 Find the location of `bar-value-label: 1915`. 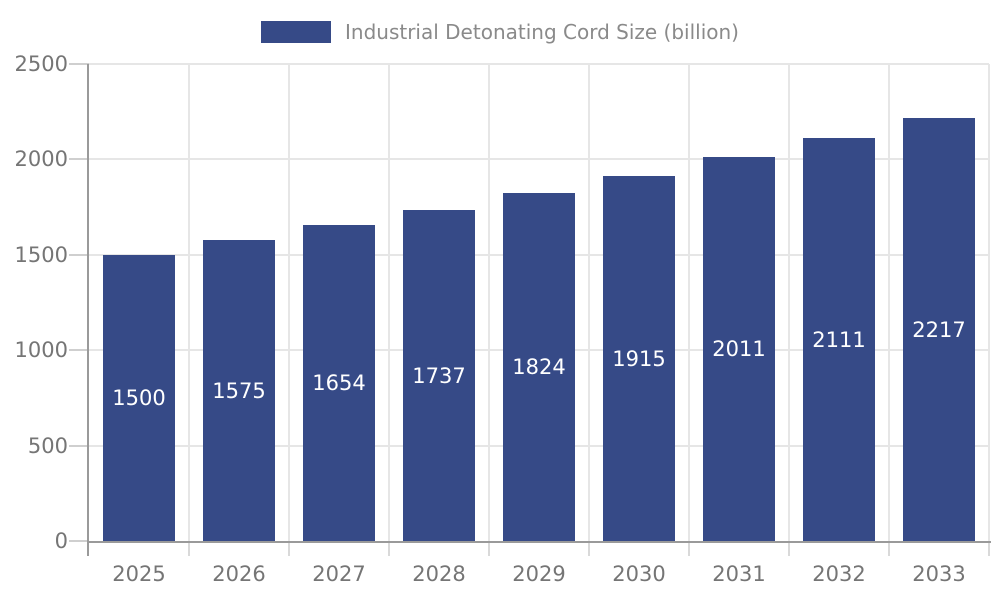

bar-value-label: 1915 is located at coordinates (639, 358).